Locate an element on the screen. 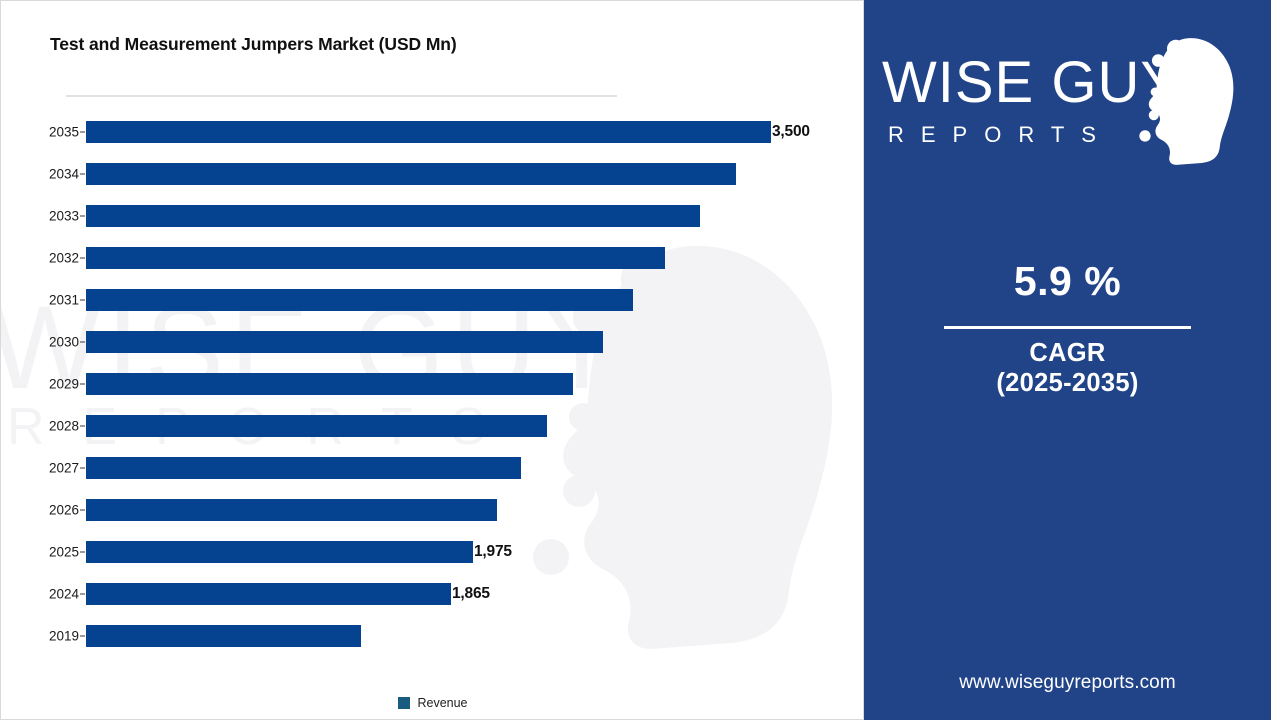 This screenshot has height=720, width=1271. category-label-2034: 2034 is located at coordinates (63, 174).